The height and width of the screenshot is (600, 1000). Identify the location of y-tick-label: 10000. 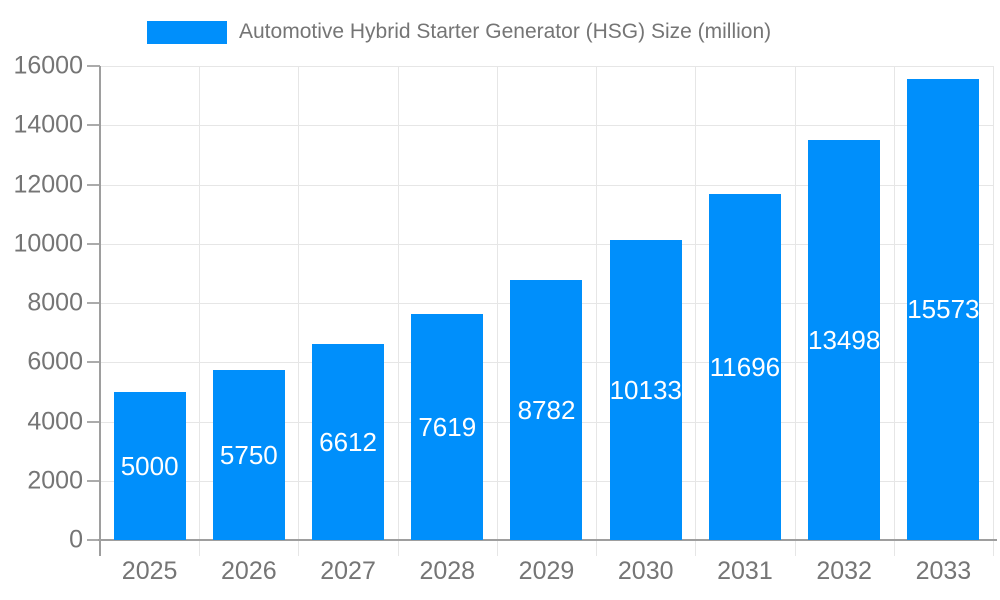
(48, 243).